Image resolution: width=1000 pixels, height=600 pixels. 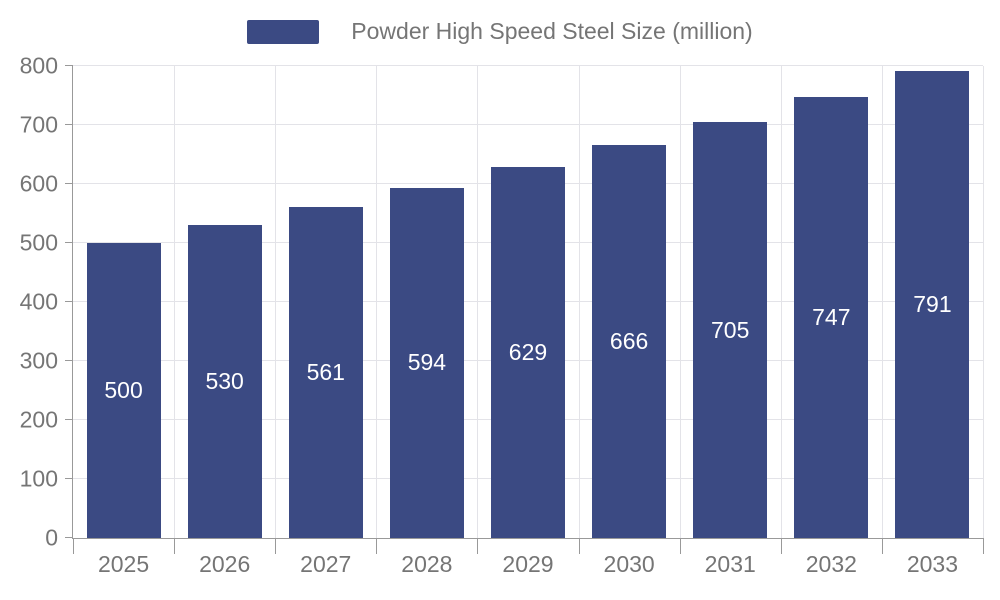 I want to click on bar-2025: 500, so click(x=123, y=390).